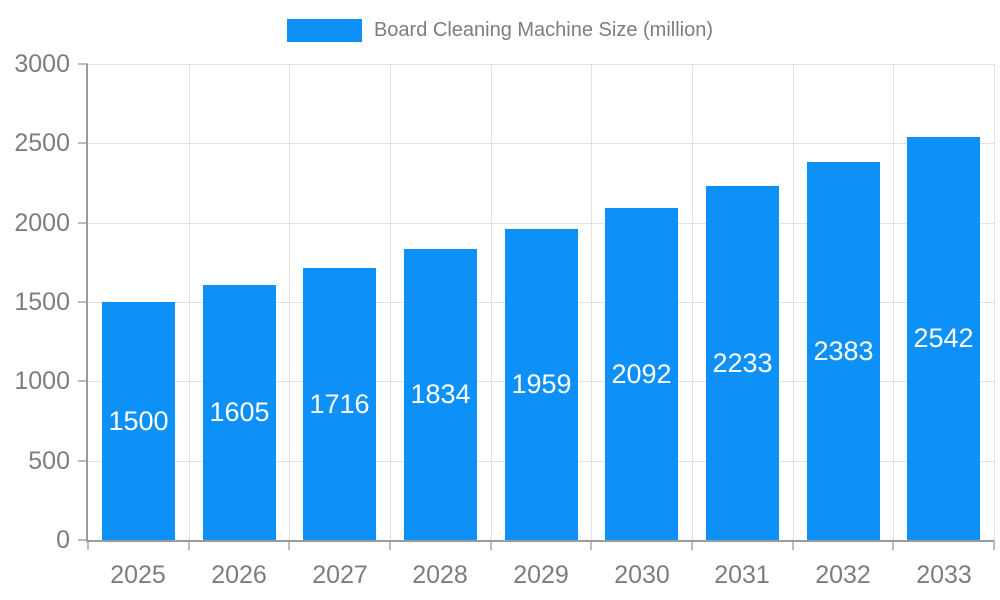 The width and height of the screenshot is (1000, 600). Describe the element at coordinates (742, 575) in the screenshot. I see `x-tick-label: 2031` at that location.